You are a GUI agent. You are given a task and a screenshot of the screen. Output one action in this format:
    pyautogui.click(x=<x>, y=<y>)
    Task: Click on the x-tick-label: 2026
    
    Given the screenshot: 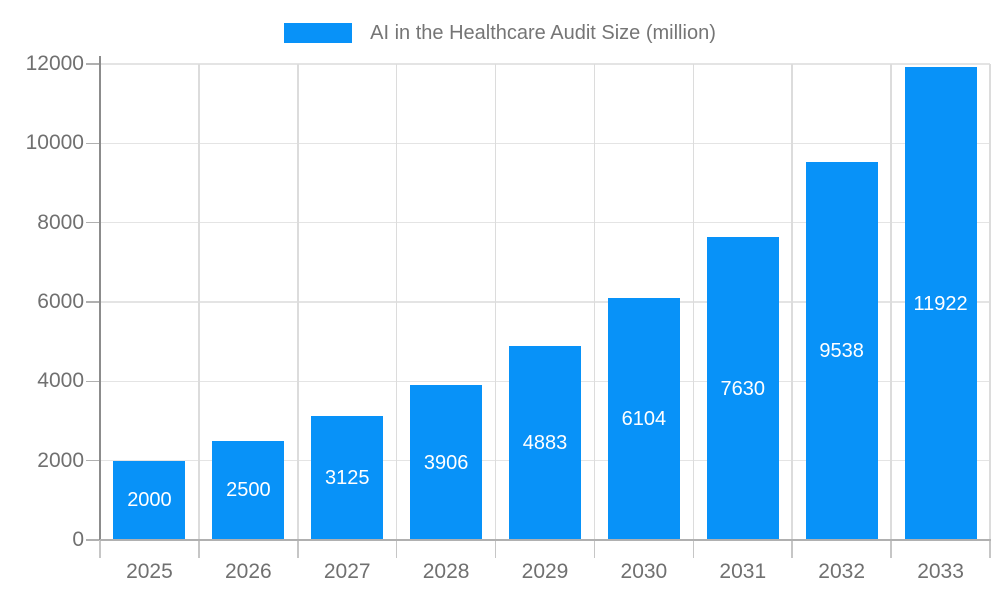 What is the action you would take?
    pyautogui.click(x=248, y=571)
    